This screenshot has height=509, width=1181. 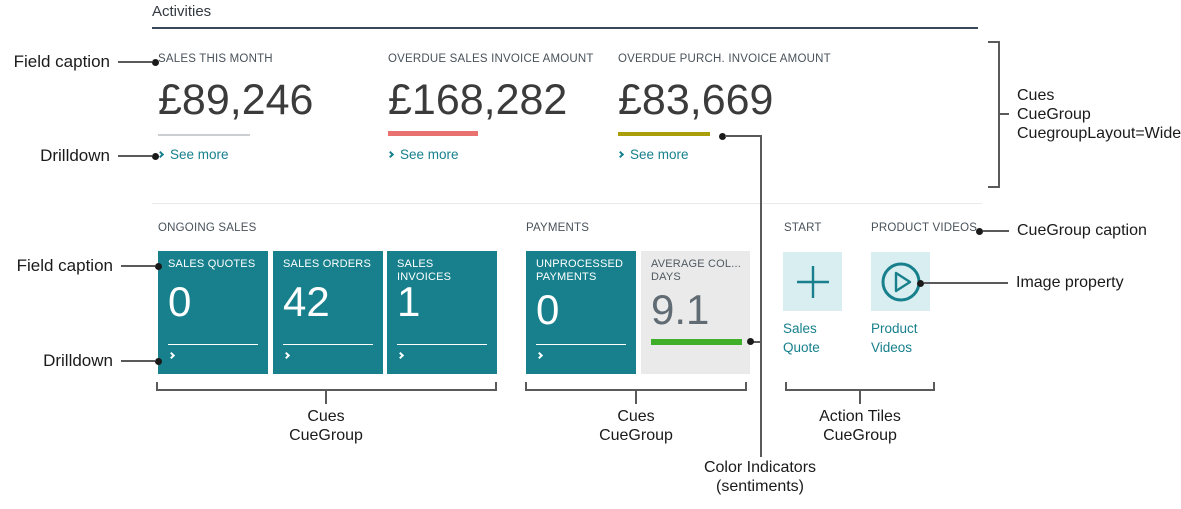 What do you see at coordinates (760, 477) in the screenshot?
I see `annotation-color-indicators: Color Indicators (sentiments)` at bounding box center [760, 477].